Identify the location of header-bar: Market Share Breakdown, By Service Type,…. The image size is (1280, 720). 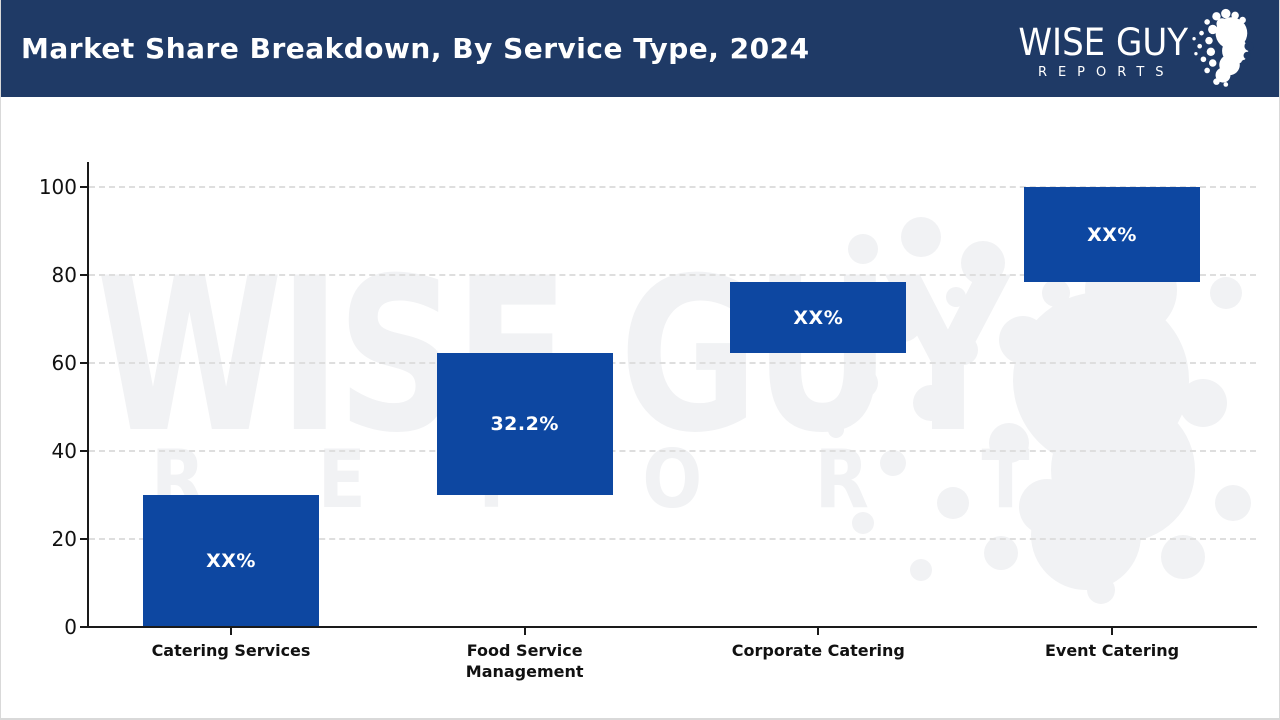
(640, 48).